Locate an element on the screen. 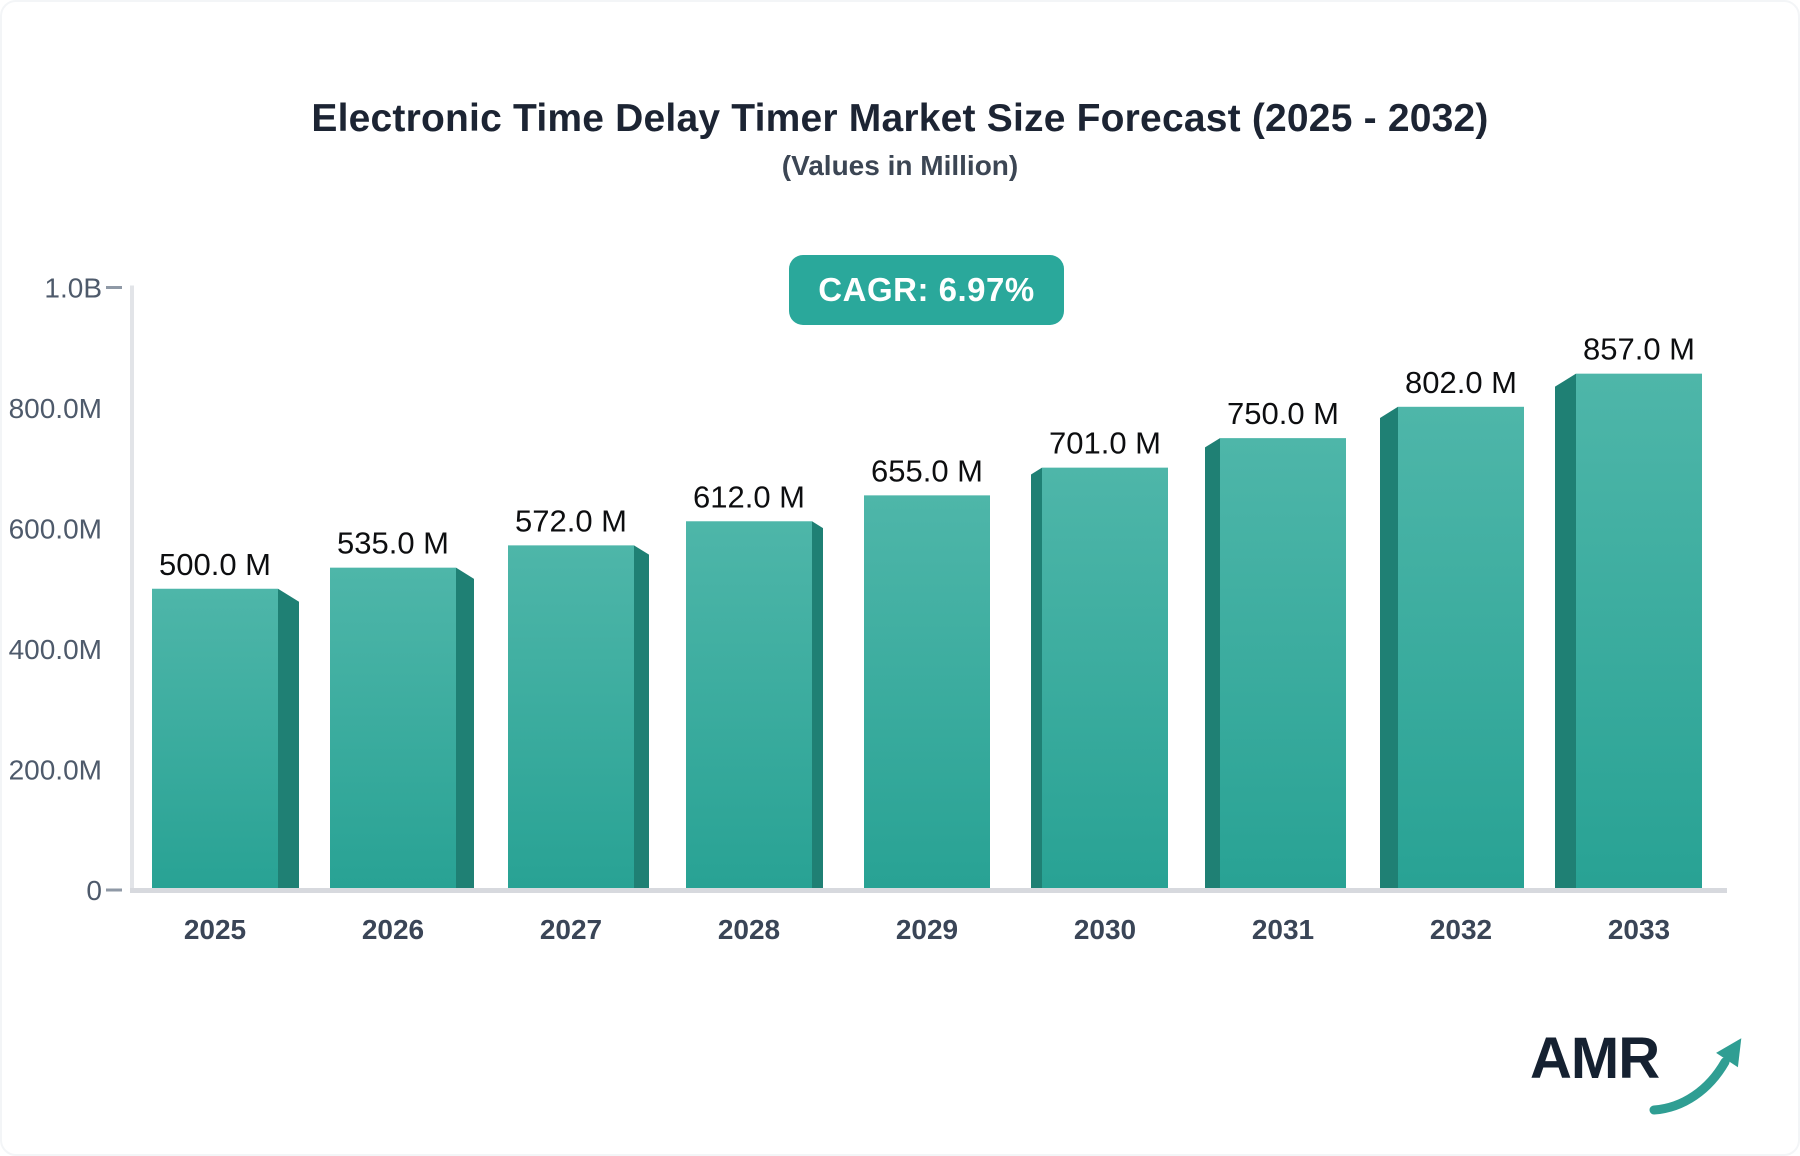 The image size is (1800, 1156). y-axis-label: 1.0B is located at coordinates (73, 288).